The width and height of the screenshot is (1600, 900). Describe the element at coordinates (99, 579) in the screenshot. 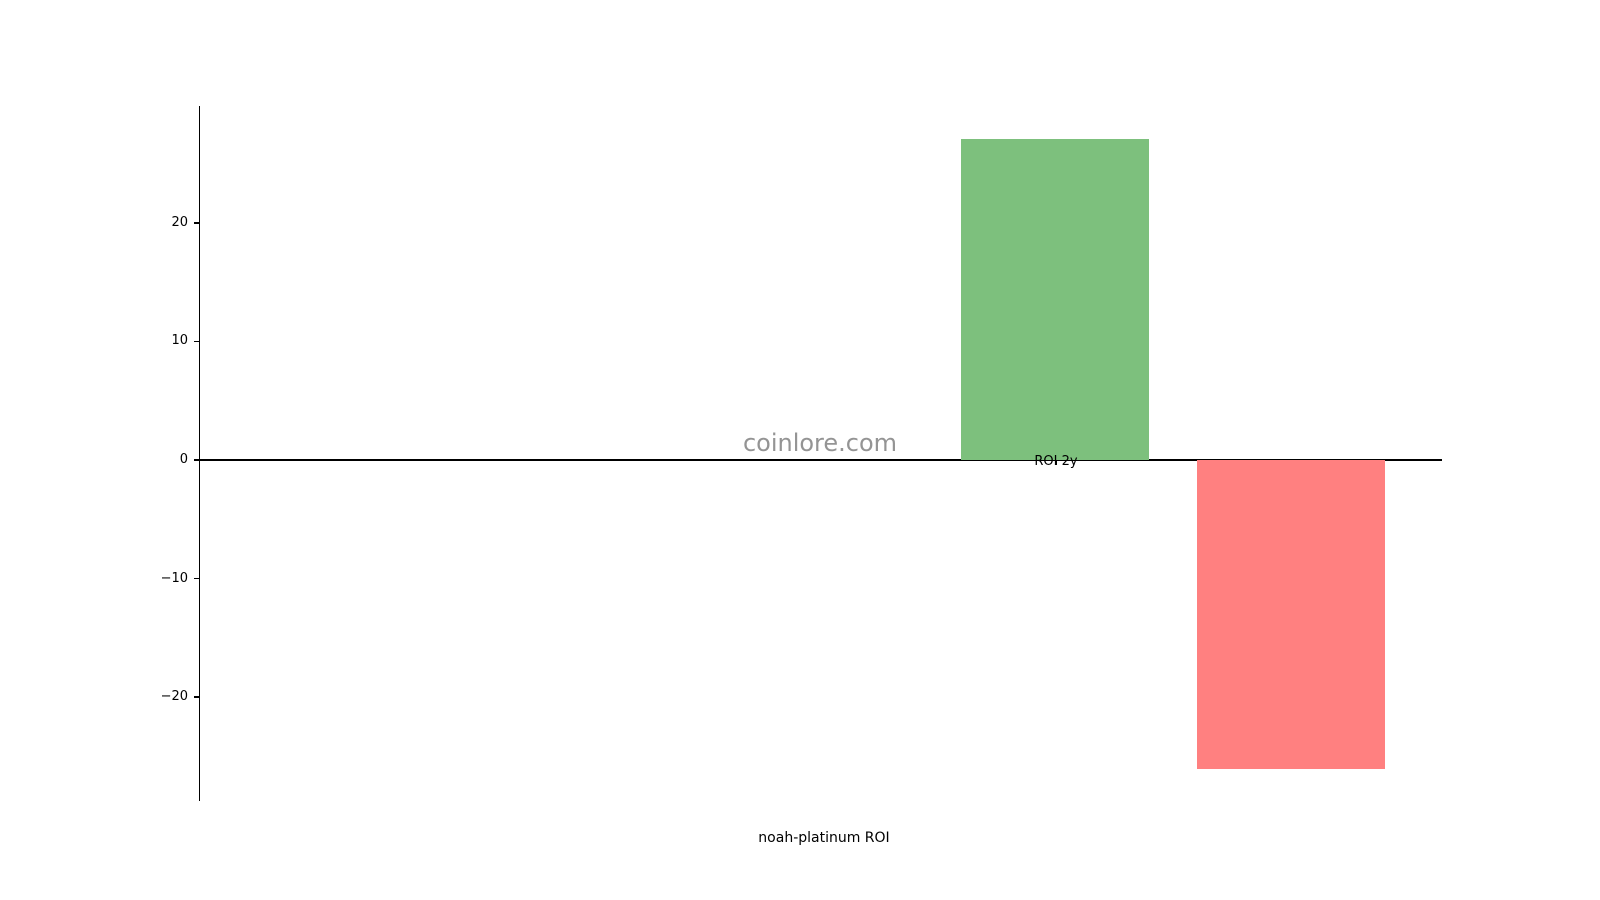

I see `ytick-row-neg10: −10` at that location.